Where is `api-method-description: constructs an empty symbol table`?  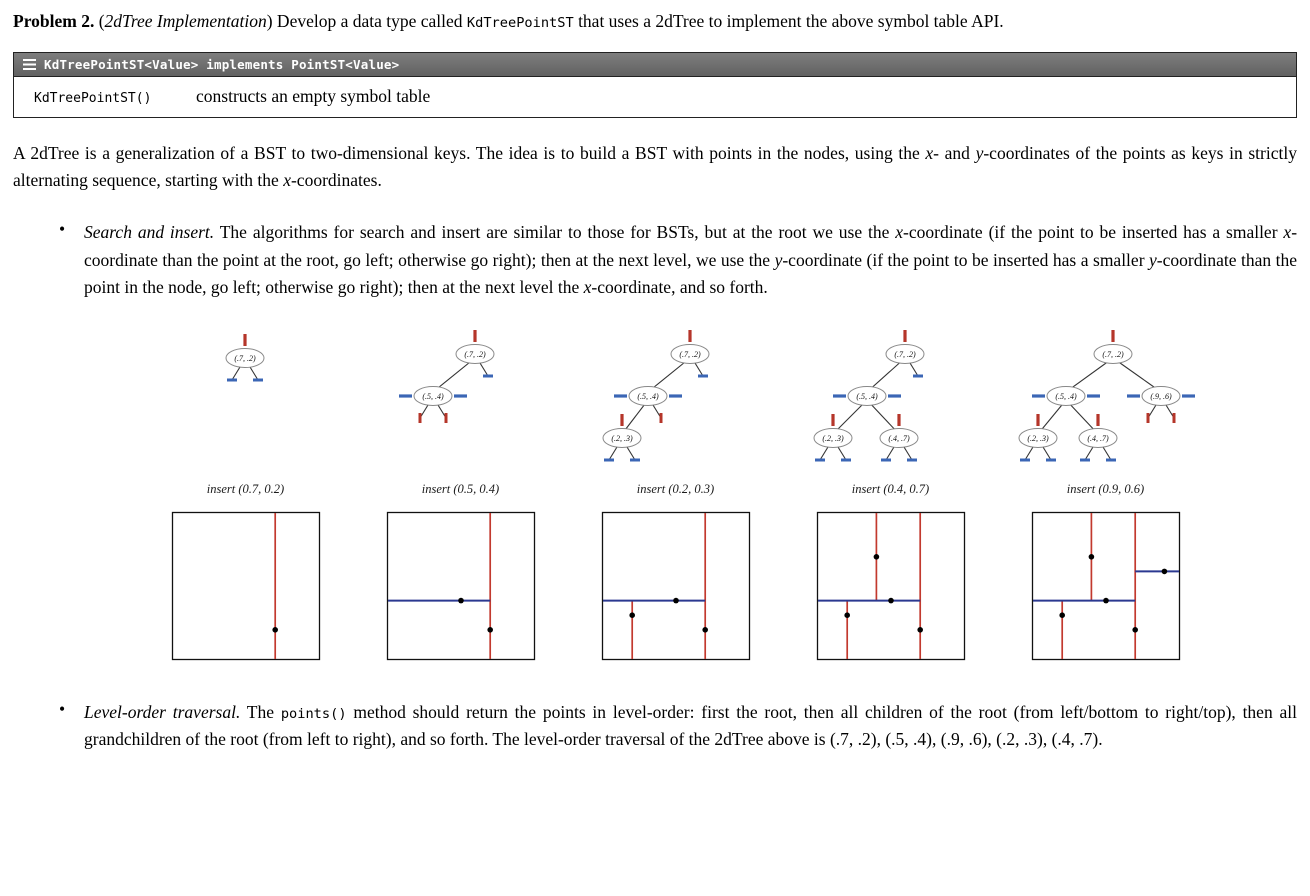
api-method-description: constructs an empty symbol table is located at coordinates (313, 95).